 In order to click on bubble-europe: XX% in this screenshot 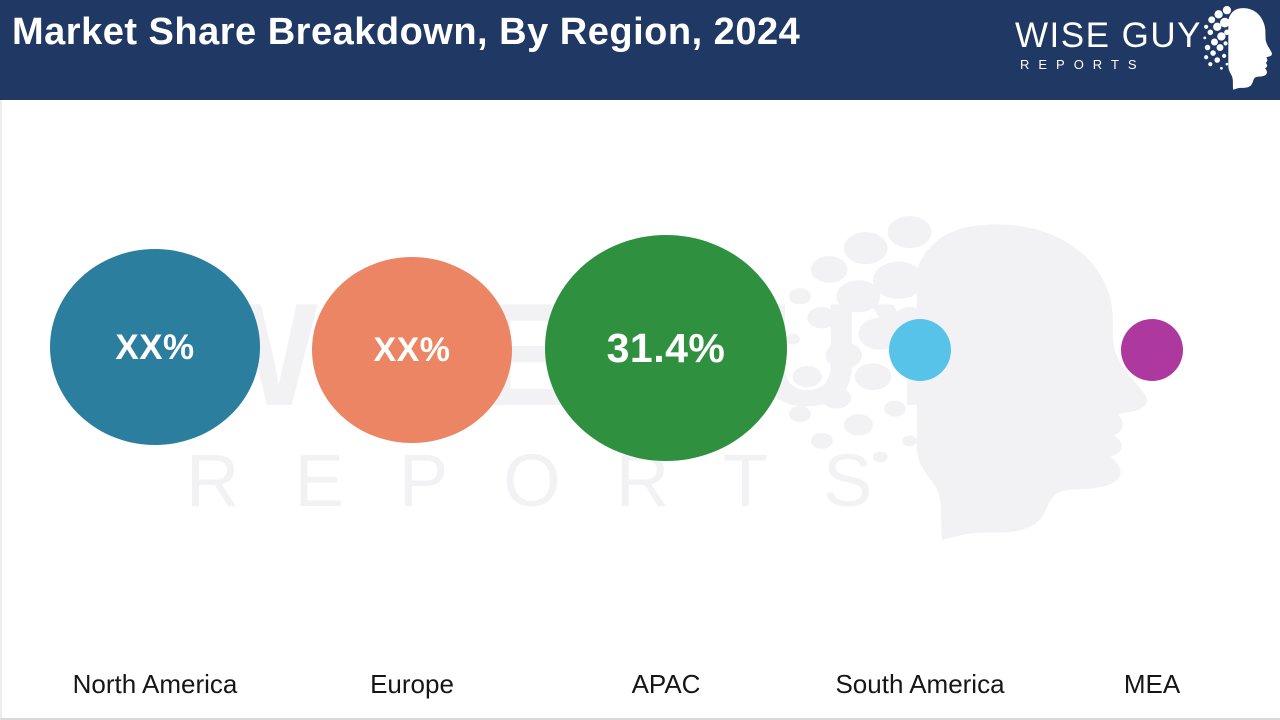, I will do `click(412, 350)`.